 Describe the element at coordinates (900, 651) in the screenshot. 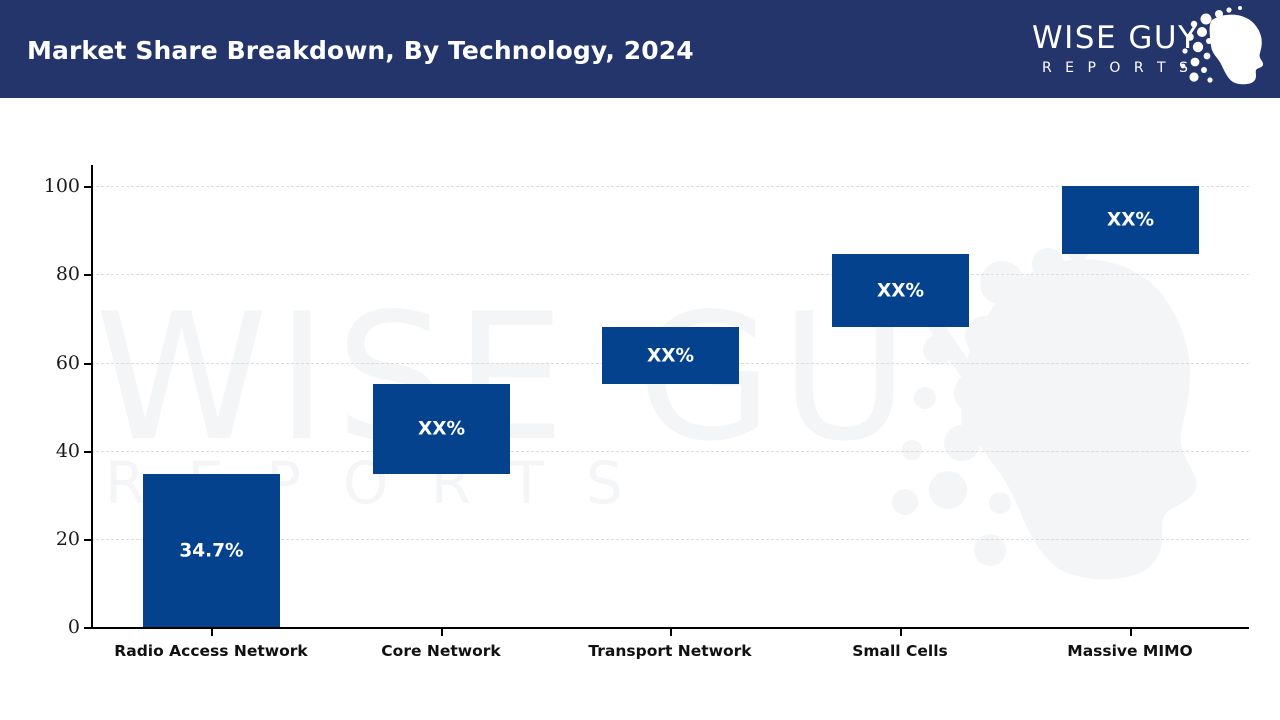

I see `x-tick-label-small-cells: Small Cells` at that location.